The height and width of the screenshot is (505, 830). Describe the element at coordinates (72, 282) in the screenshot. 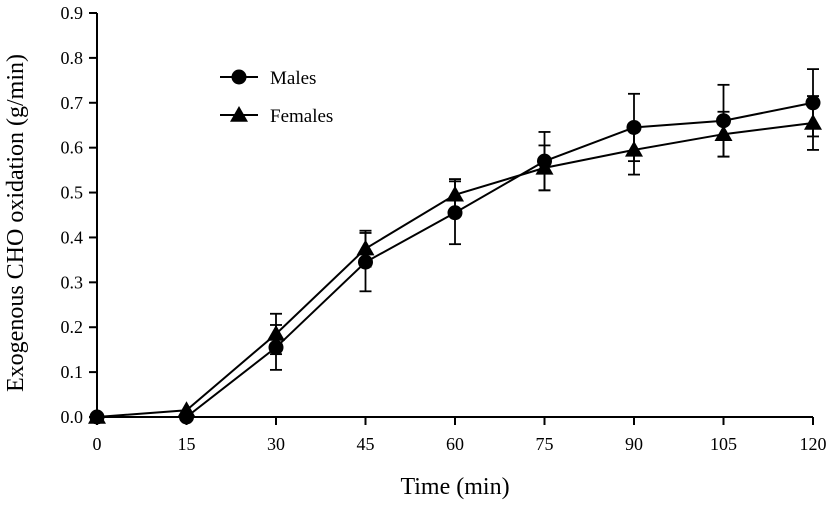

I see `y-tick-label: 0.3` at that location.